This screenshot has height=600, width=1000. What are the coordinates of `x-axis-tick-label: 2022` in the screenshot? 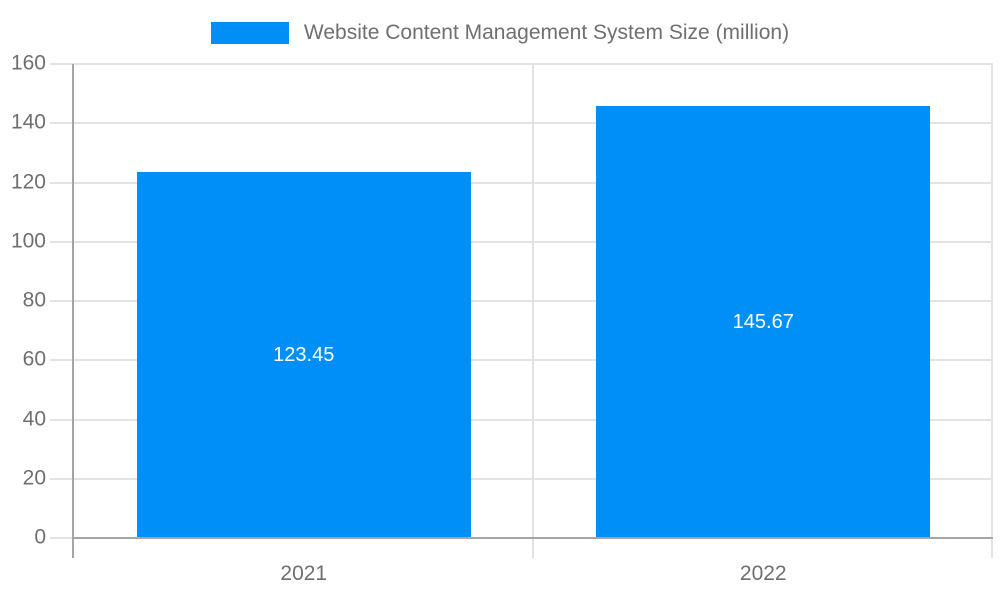 It's located at (763, 573).